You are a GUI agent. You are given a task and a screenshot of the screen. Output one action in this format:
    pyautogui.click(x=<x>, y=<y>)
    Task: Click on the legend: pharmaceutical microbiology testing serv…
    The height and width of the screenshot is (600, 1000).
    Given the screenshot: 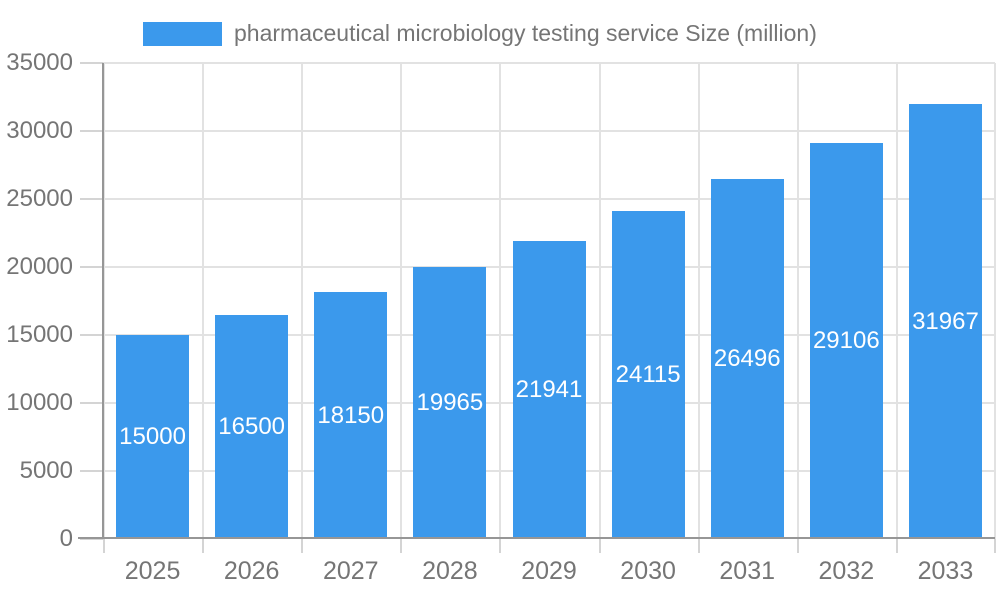 What is the action you would take?
    pyautogui.click(x=480, y=33)
    